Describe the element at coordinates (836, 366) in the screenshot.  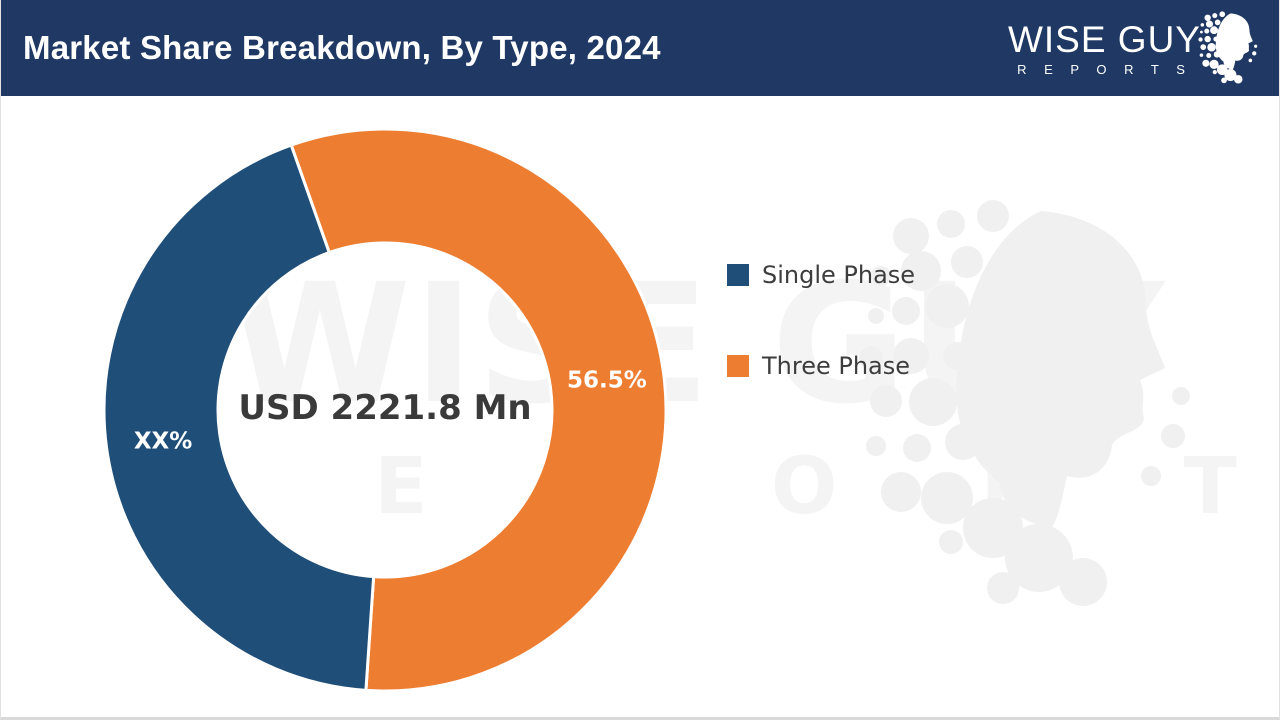
I see `legend-label-three-phase: Three Phase` at that location.